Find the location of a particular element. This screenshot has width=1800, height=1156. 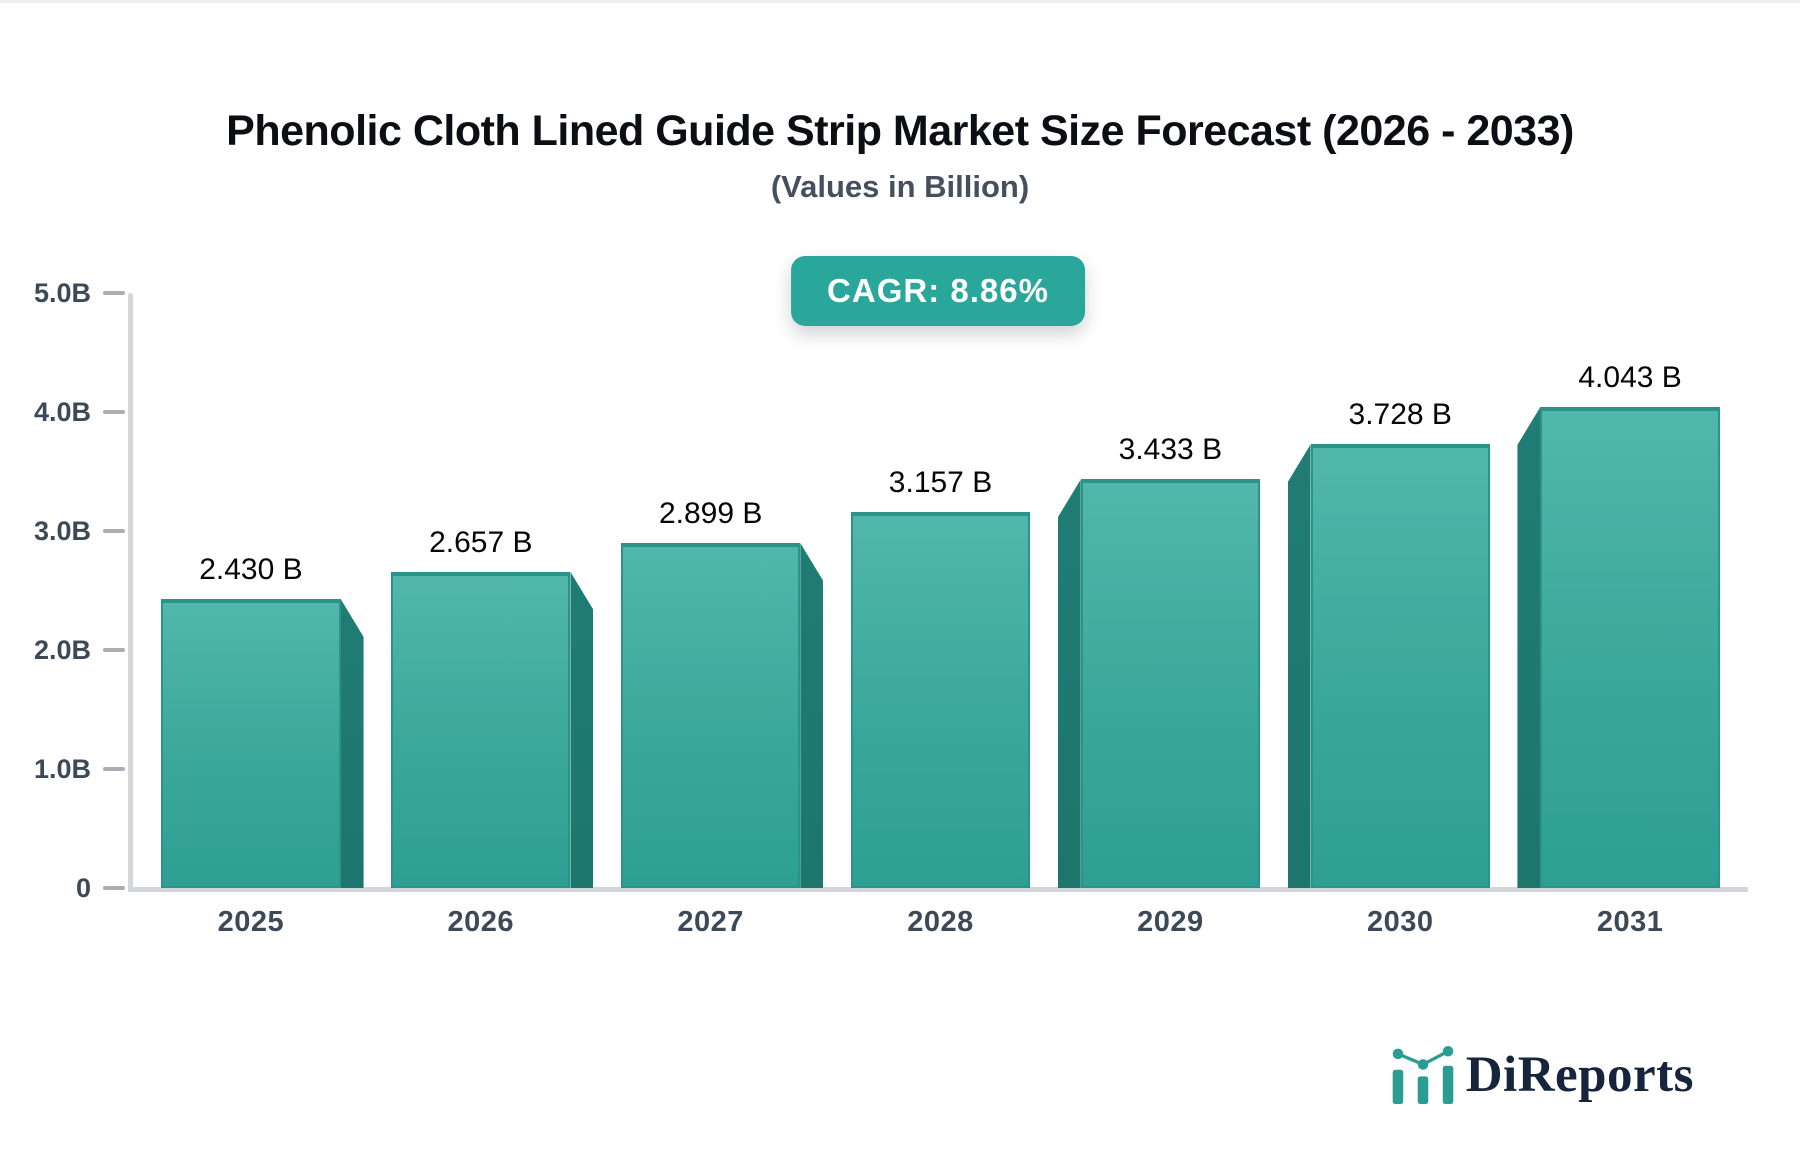

bar-column-2028: 3.157 B is located at coordinates (941, 590).